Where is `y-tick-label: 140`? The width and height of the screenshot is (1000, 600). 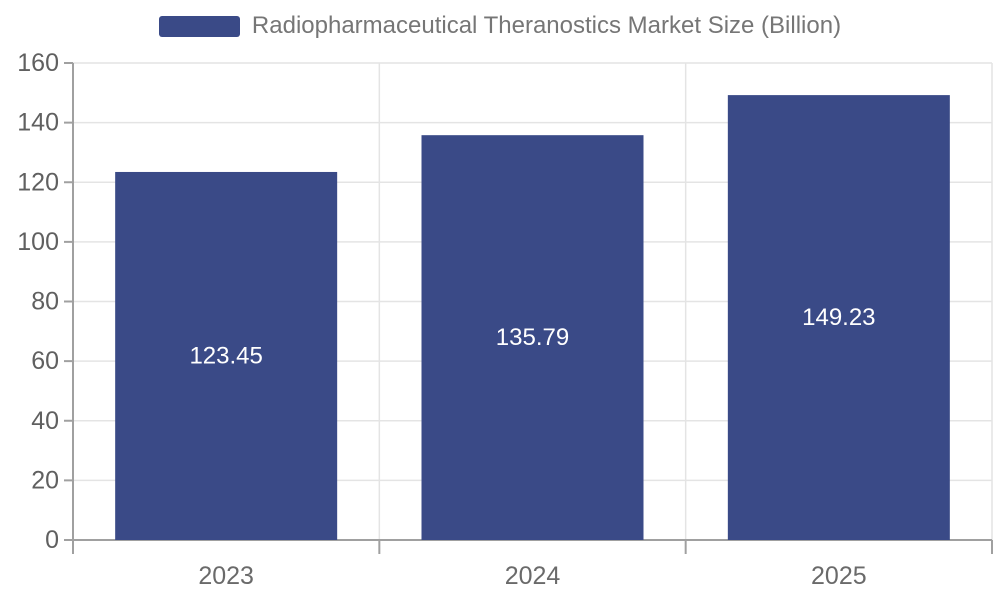
y-tick-label: 140 is located at coordinates (38, 123).